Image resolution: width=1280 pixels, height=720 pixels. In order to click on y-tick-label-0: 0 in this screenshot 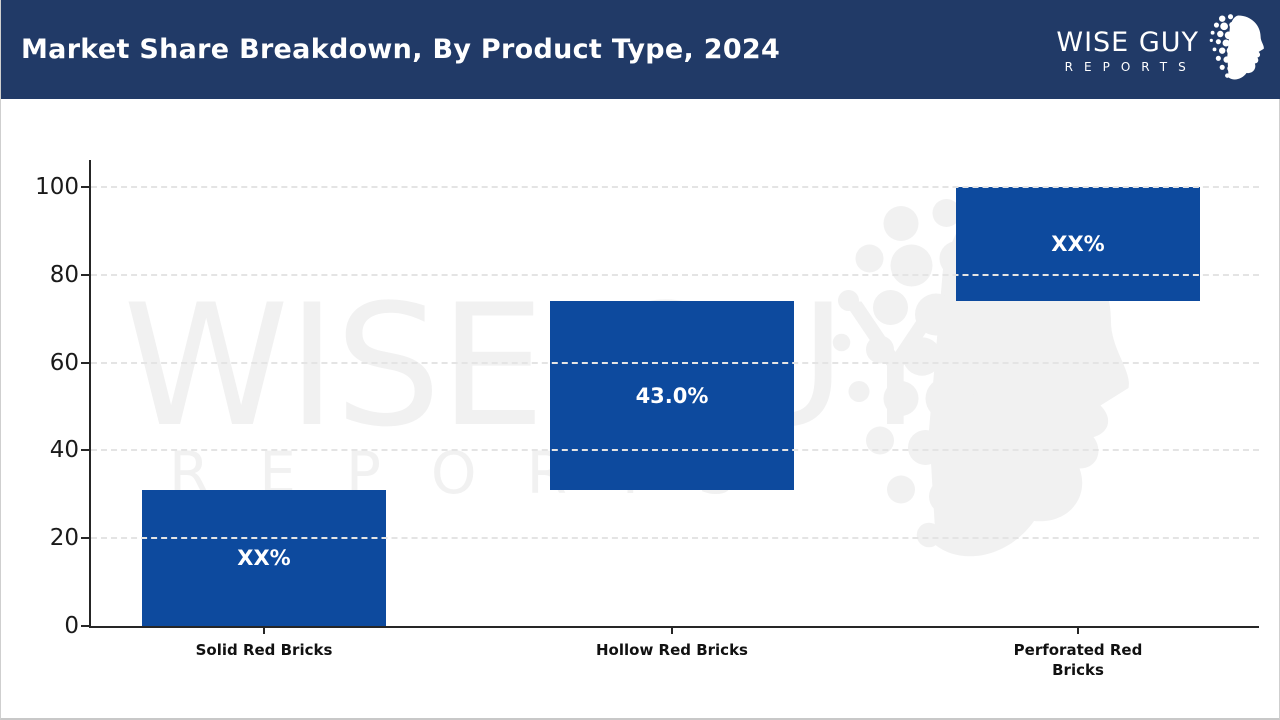, I will do `click(71, 626)`.